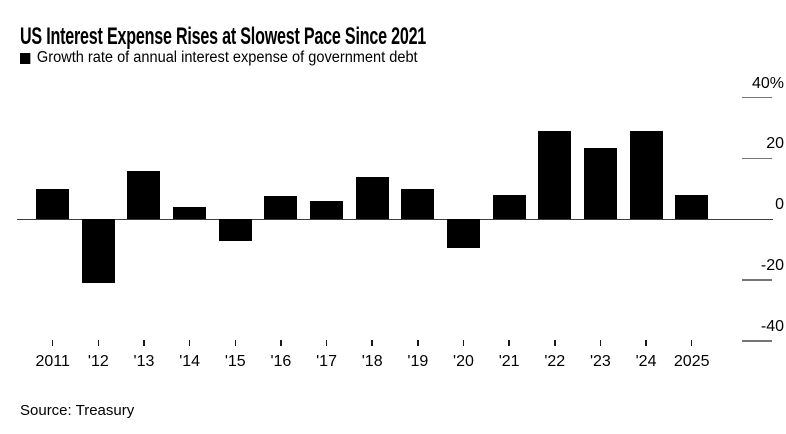 Image resolution: width=786 pixels, height=434 pixels. I want to click on x-axis-label: '20, so click(463, 361).